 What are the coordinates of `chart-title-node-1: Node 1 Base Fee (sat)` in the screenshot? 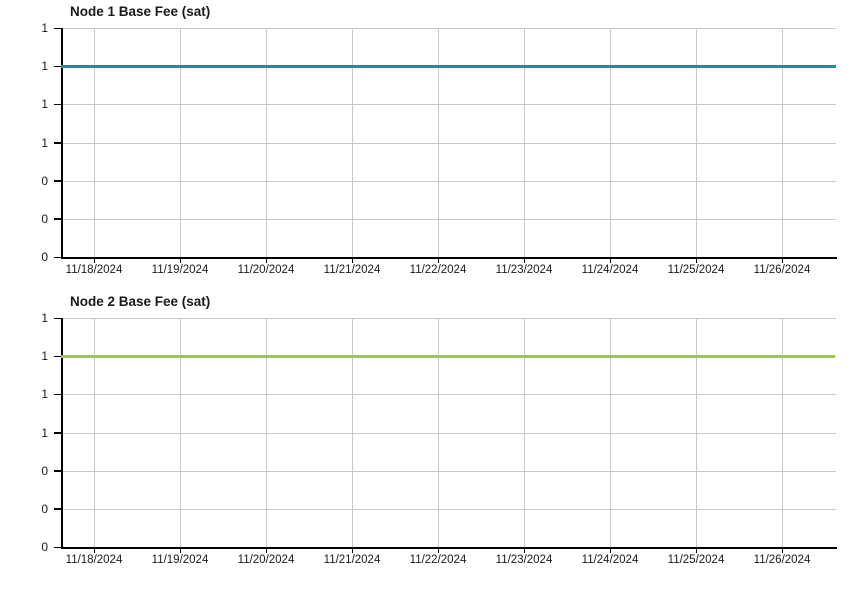 It's located at (140, 11).